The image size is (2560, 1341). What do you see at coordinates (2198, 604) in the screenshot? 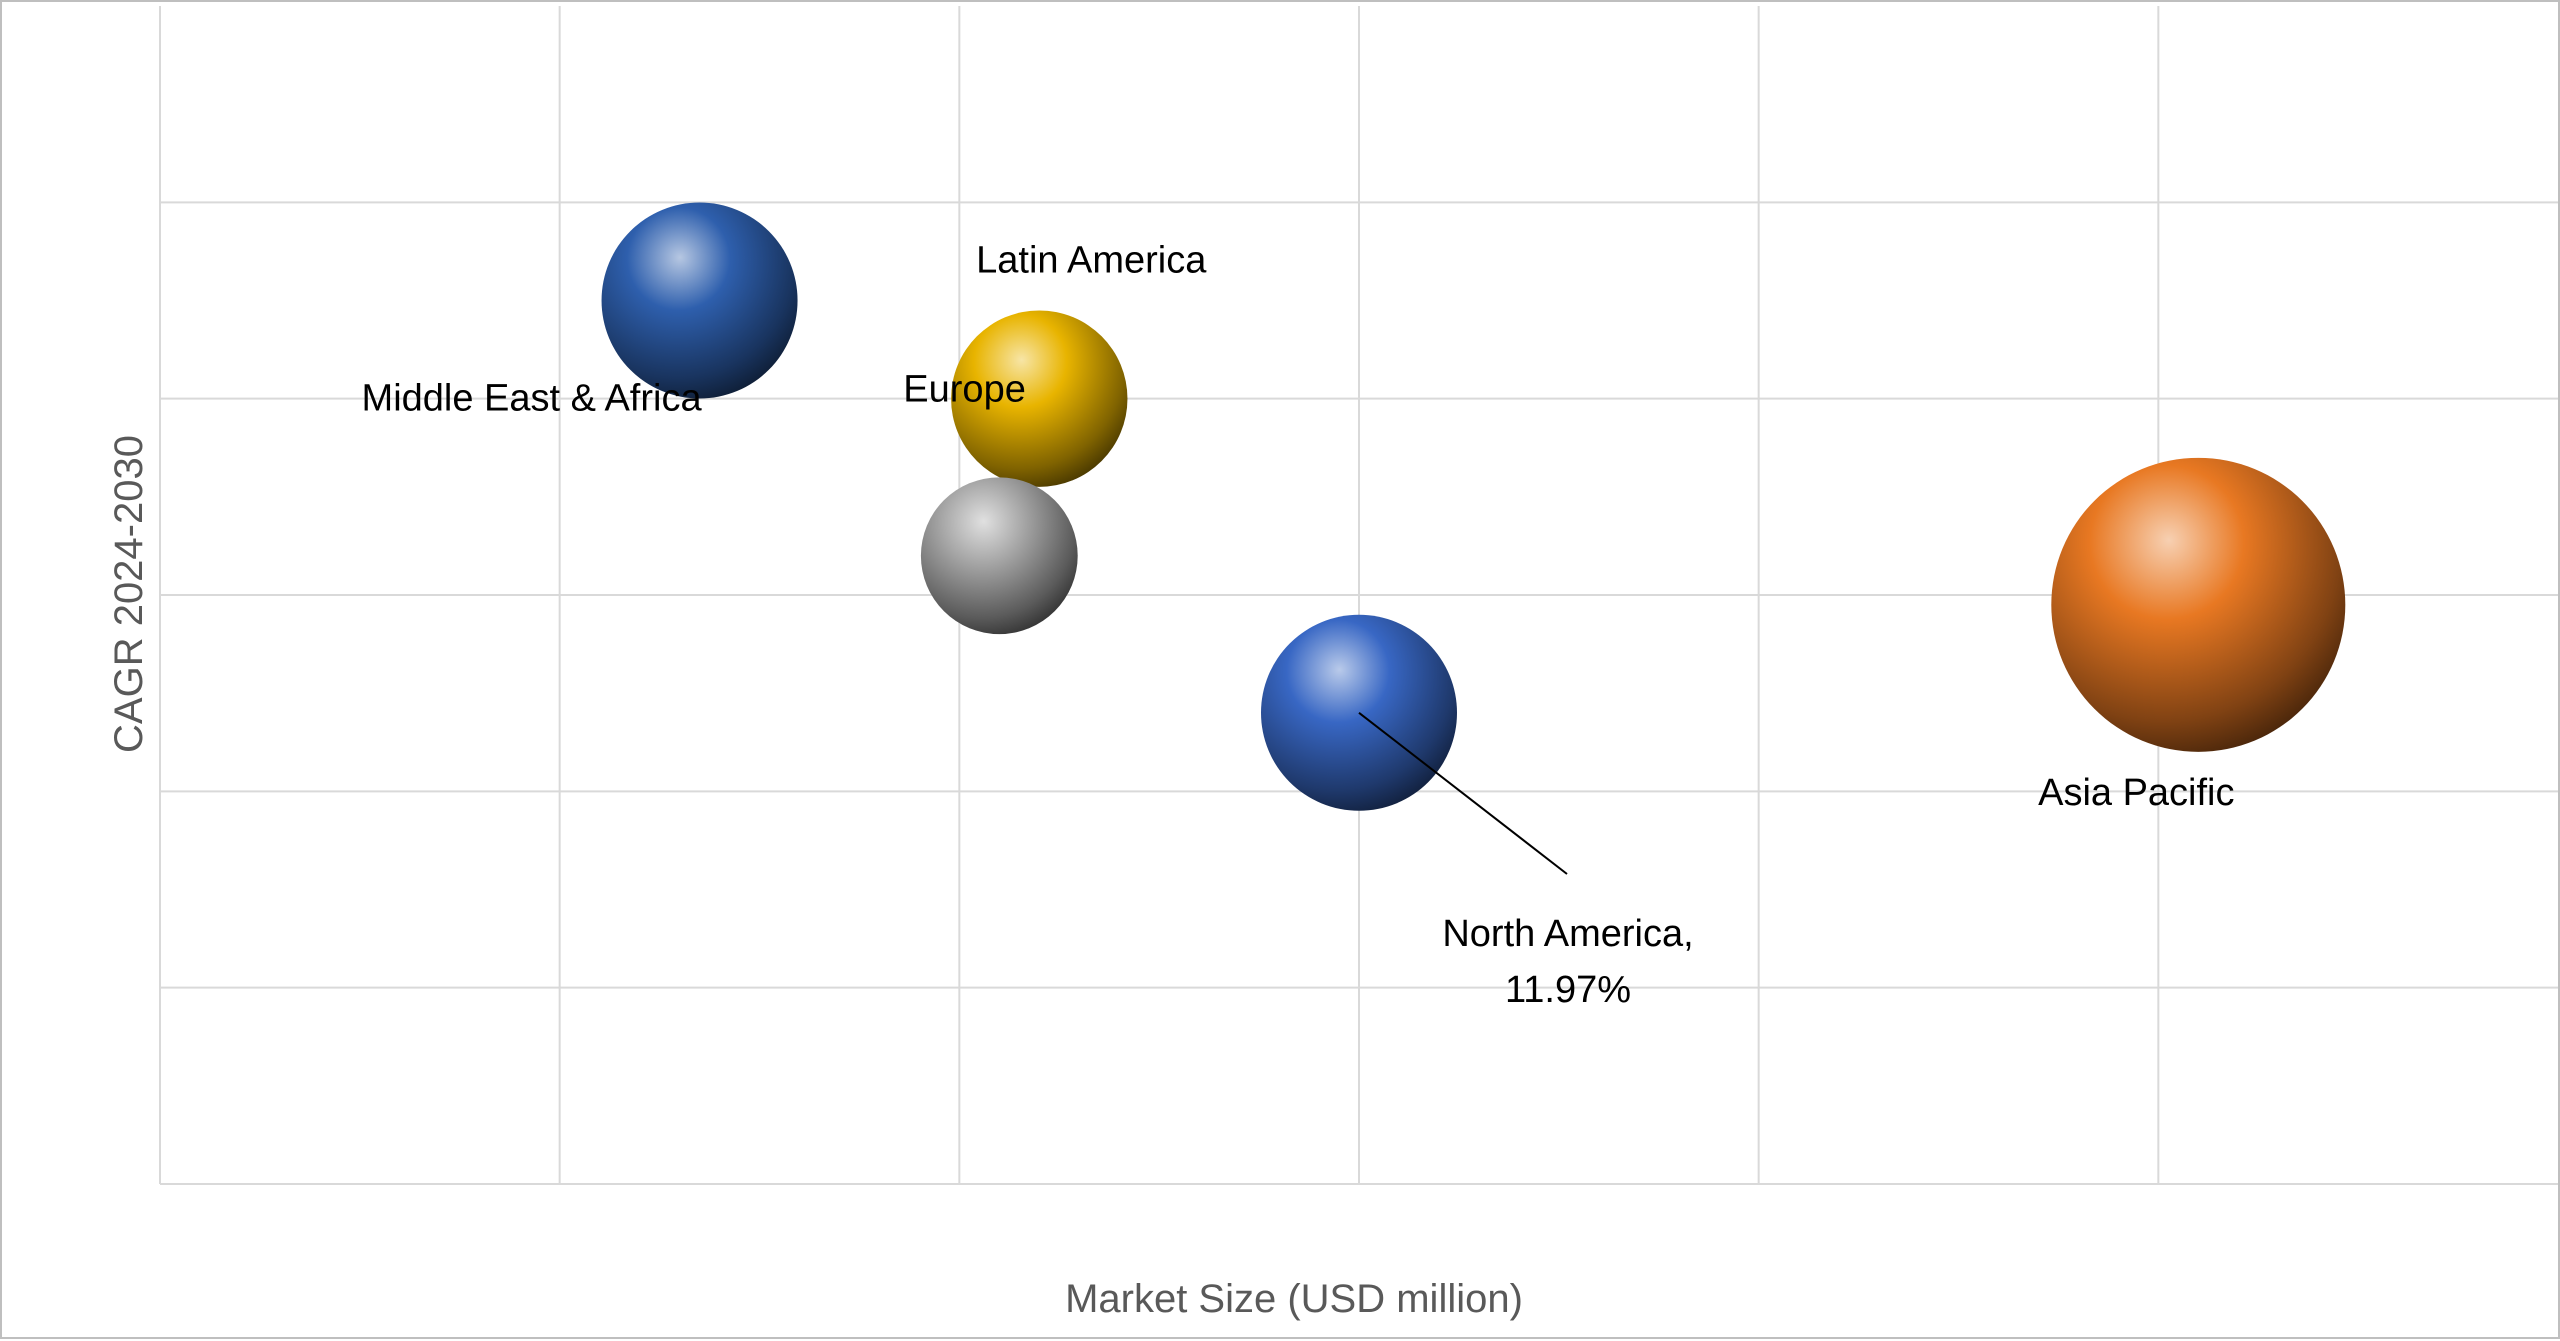
I see `bubble-asia-pacific` at bounding box center [2198, 604].